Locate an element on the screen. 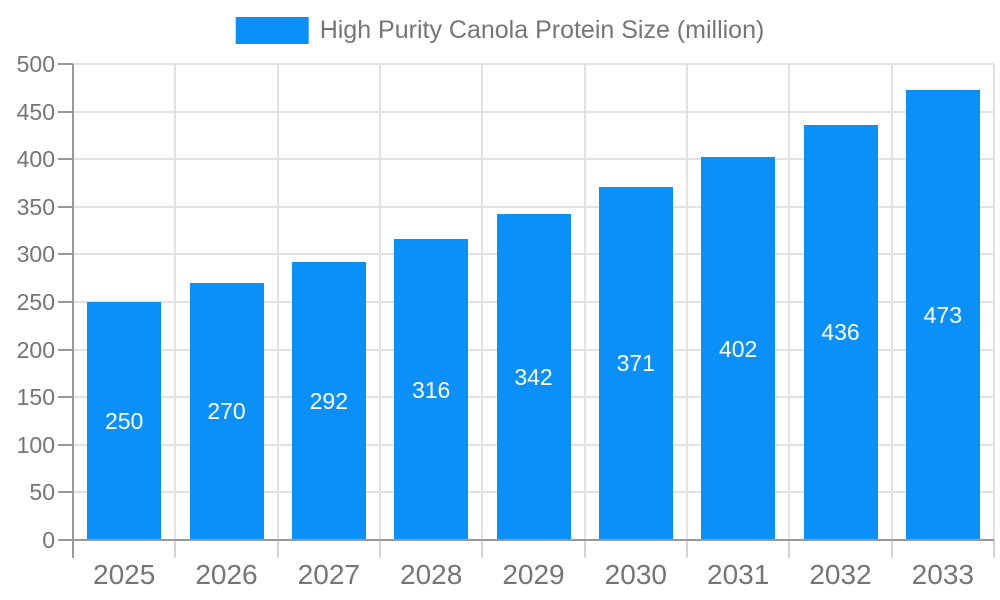 The image size is (1000, 600). y-tick-label: 100 is located at coordinates (35, 444).